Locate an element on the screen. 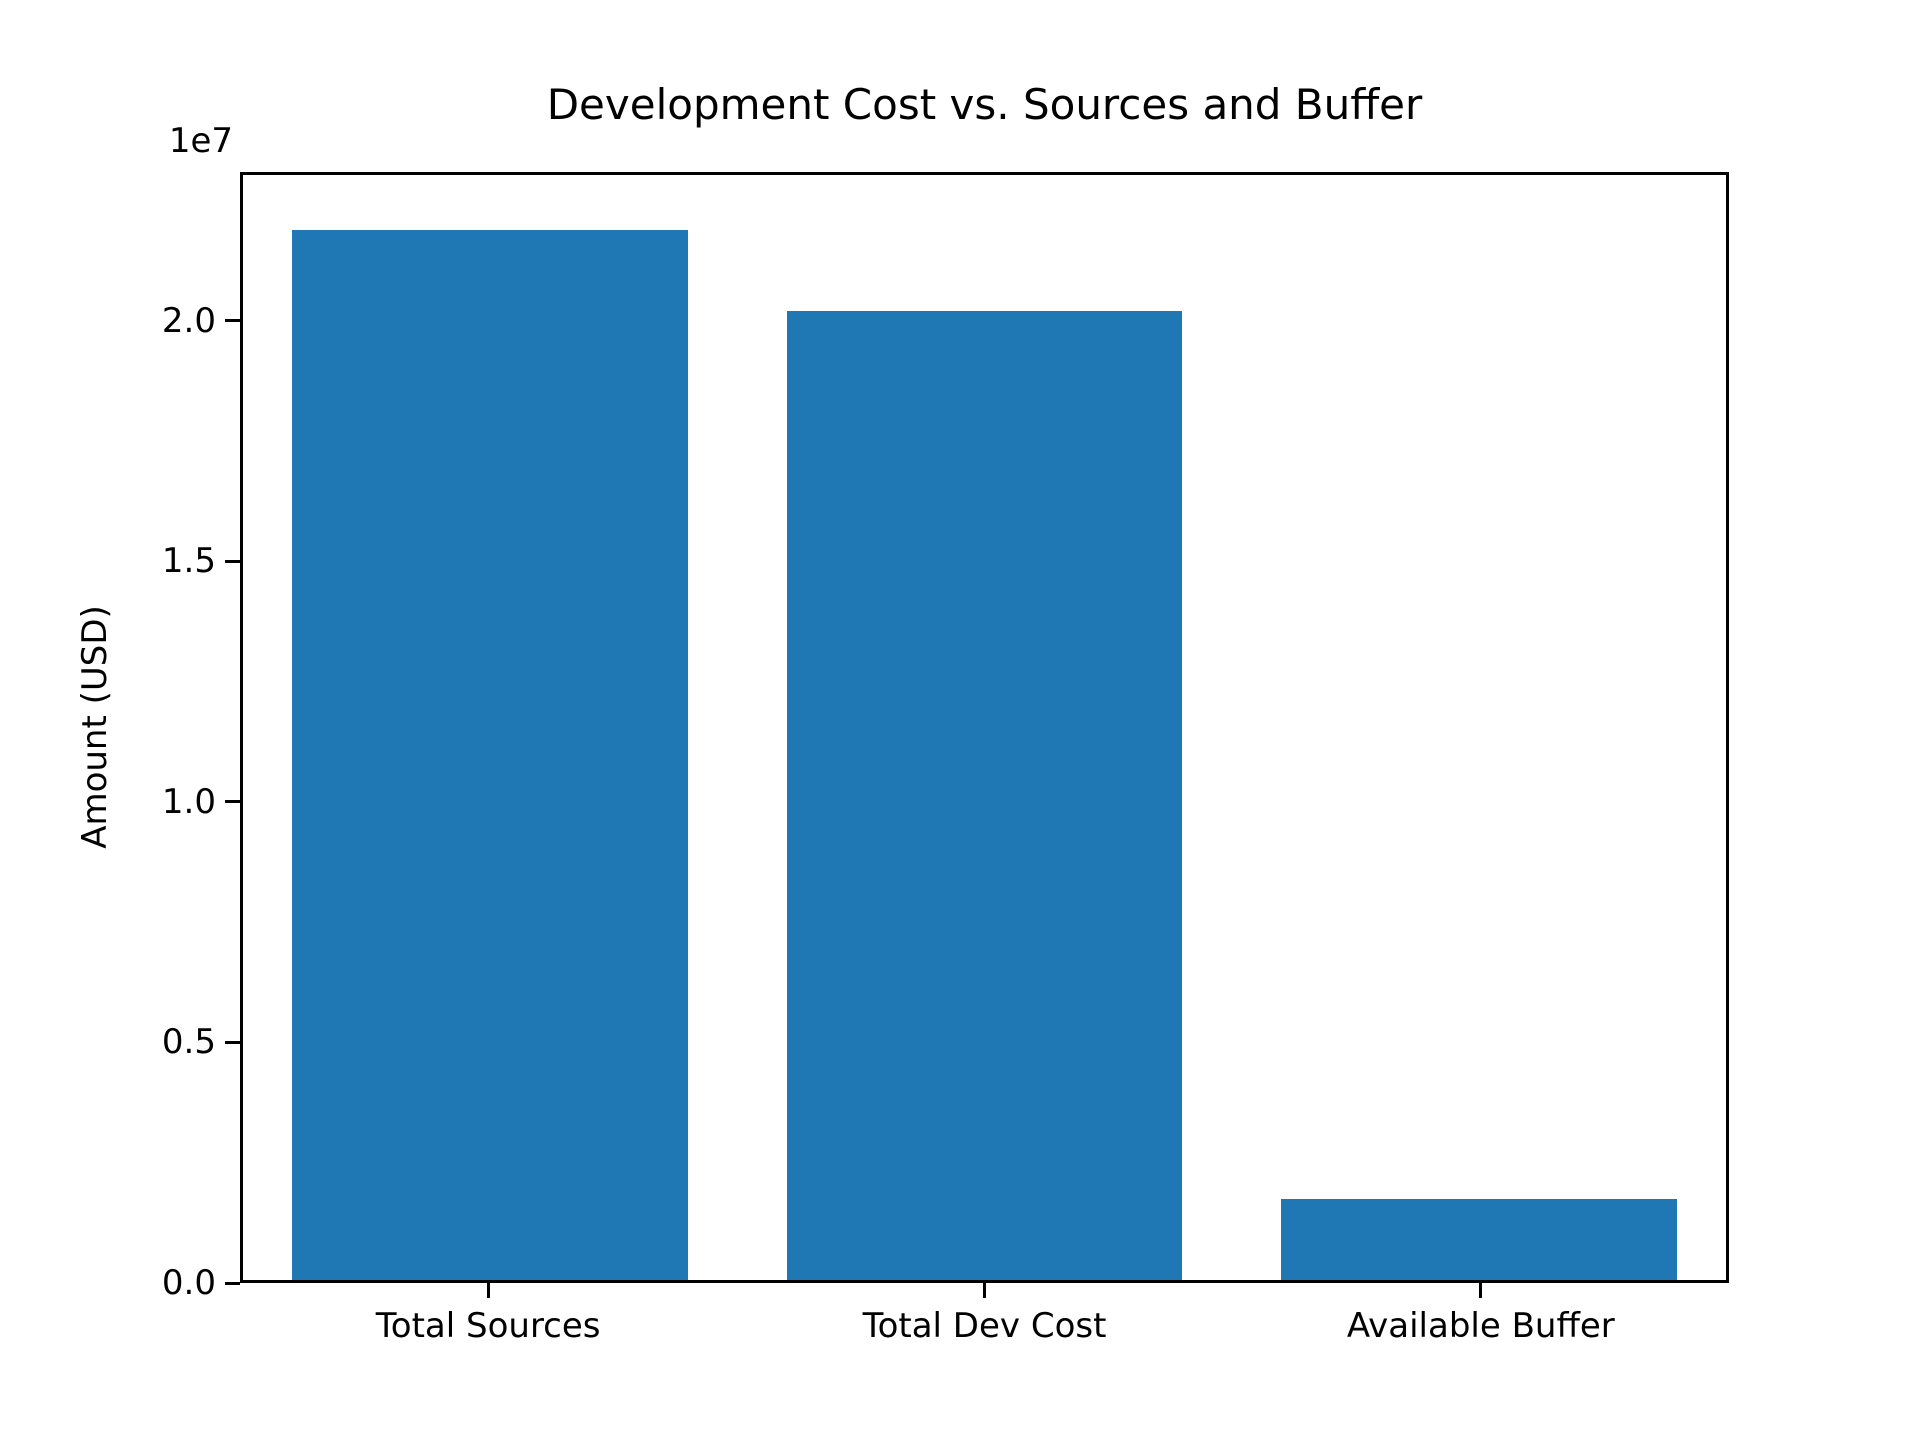 This screenshot has height=1440, width=1920. y-tick-label: 1.5 is located at coordinates (188, 561).